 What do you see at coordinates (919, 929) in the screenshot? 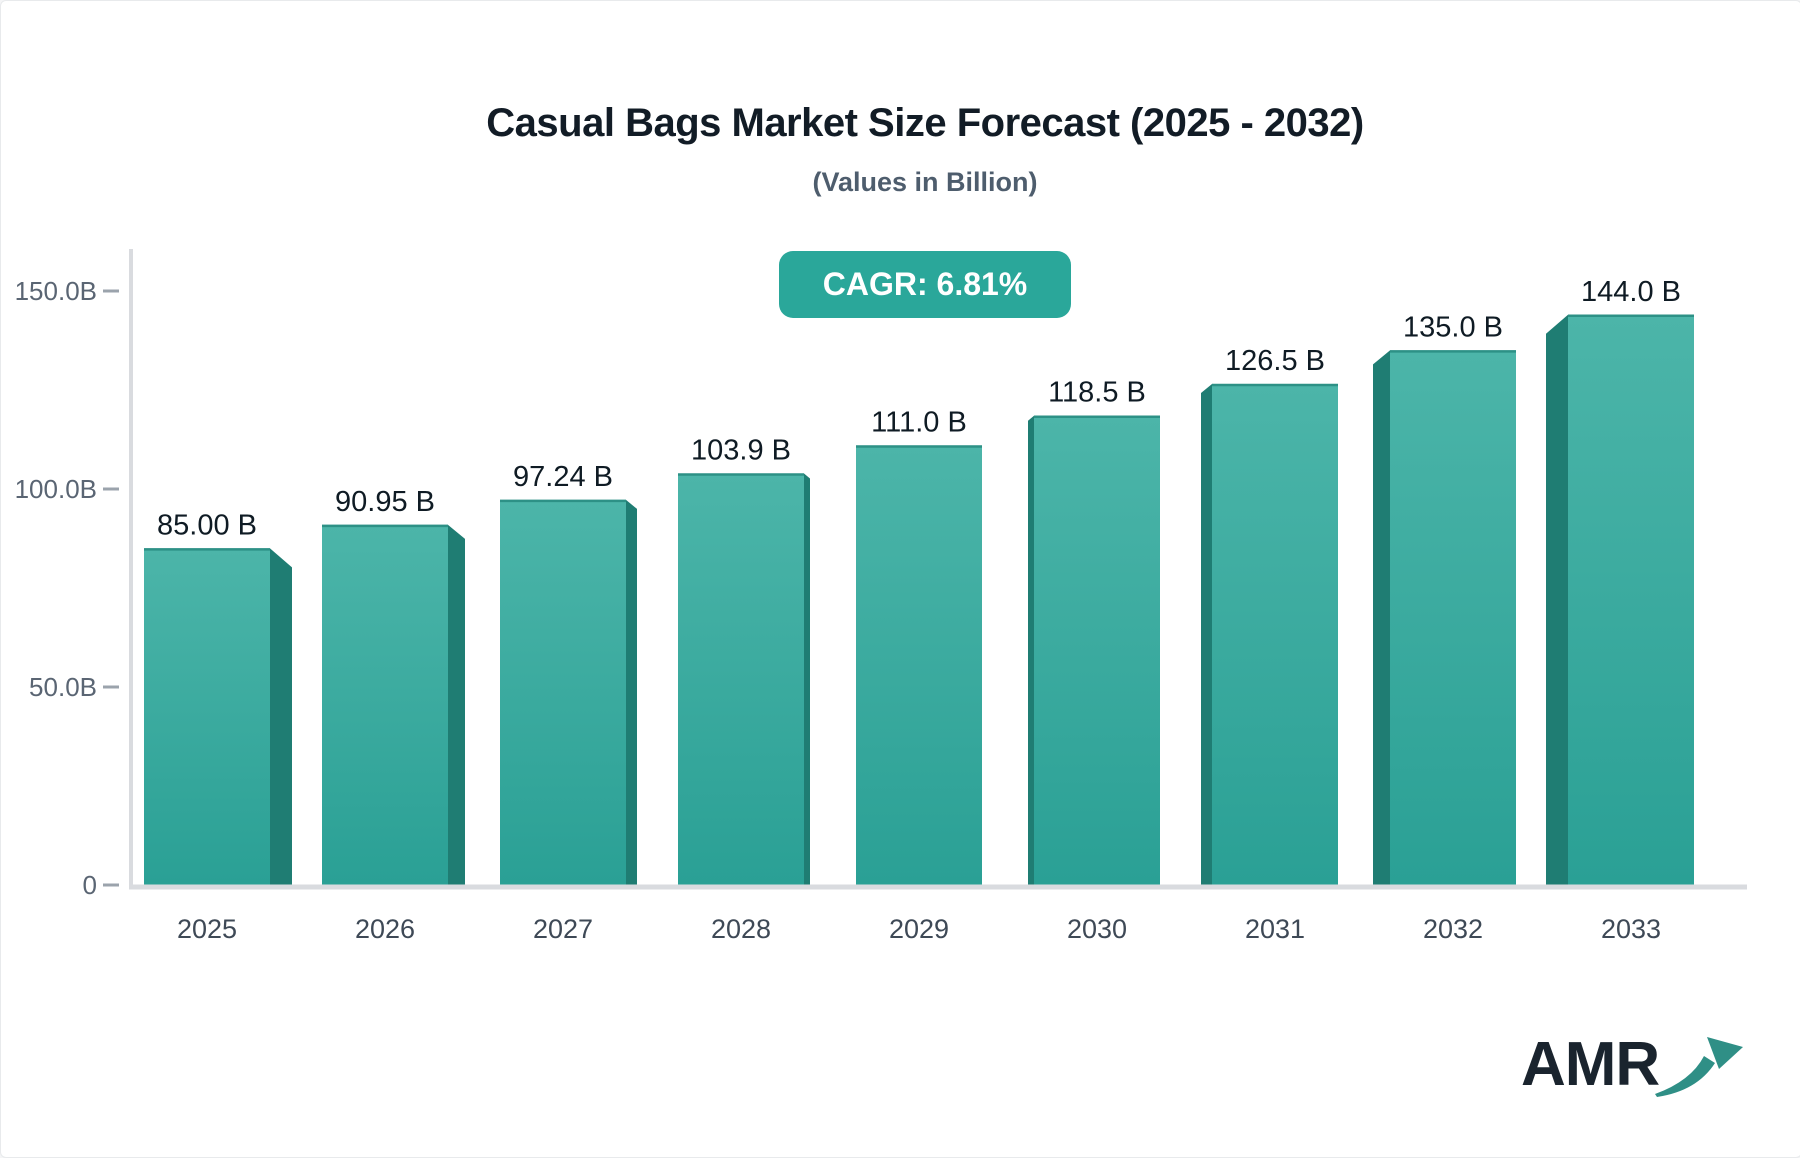
I see `x-tick-label: 2029` at bounding box center [919, 929].